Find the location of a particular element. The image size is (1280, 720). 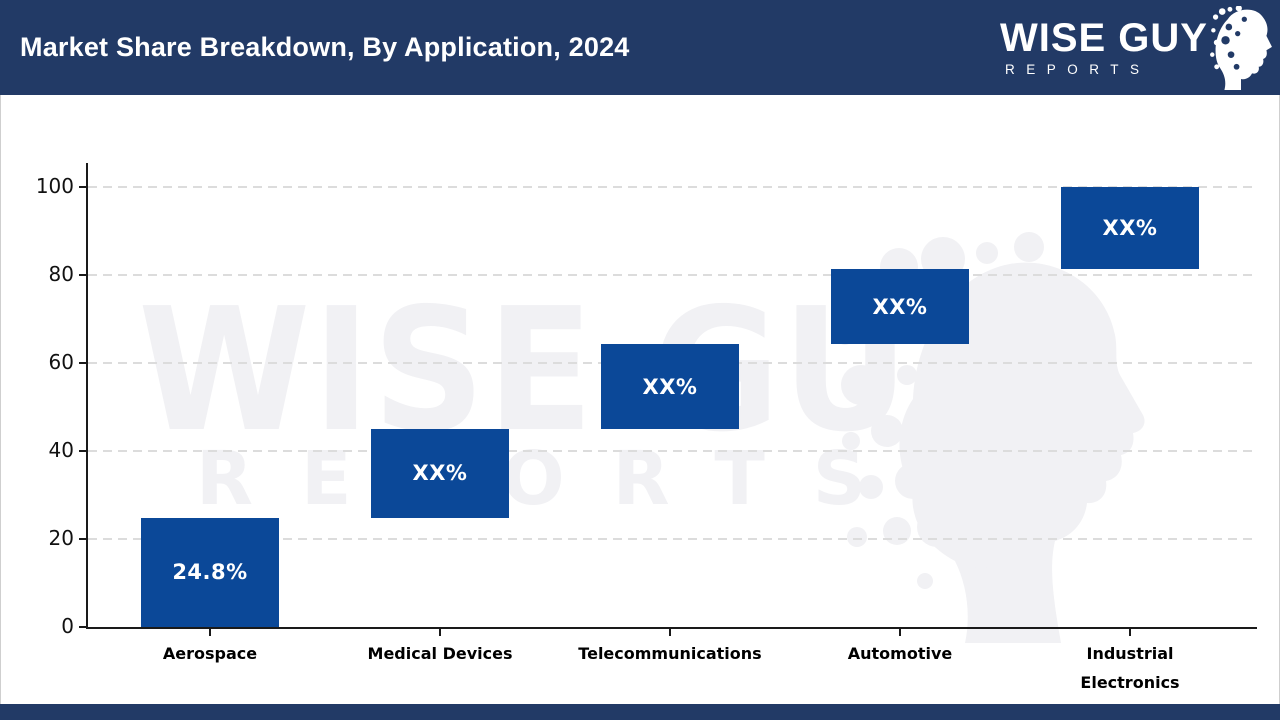

x-category-label: Aerospace is located at coordinates (210, 653).